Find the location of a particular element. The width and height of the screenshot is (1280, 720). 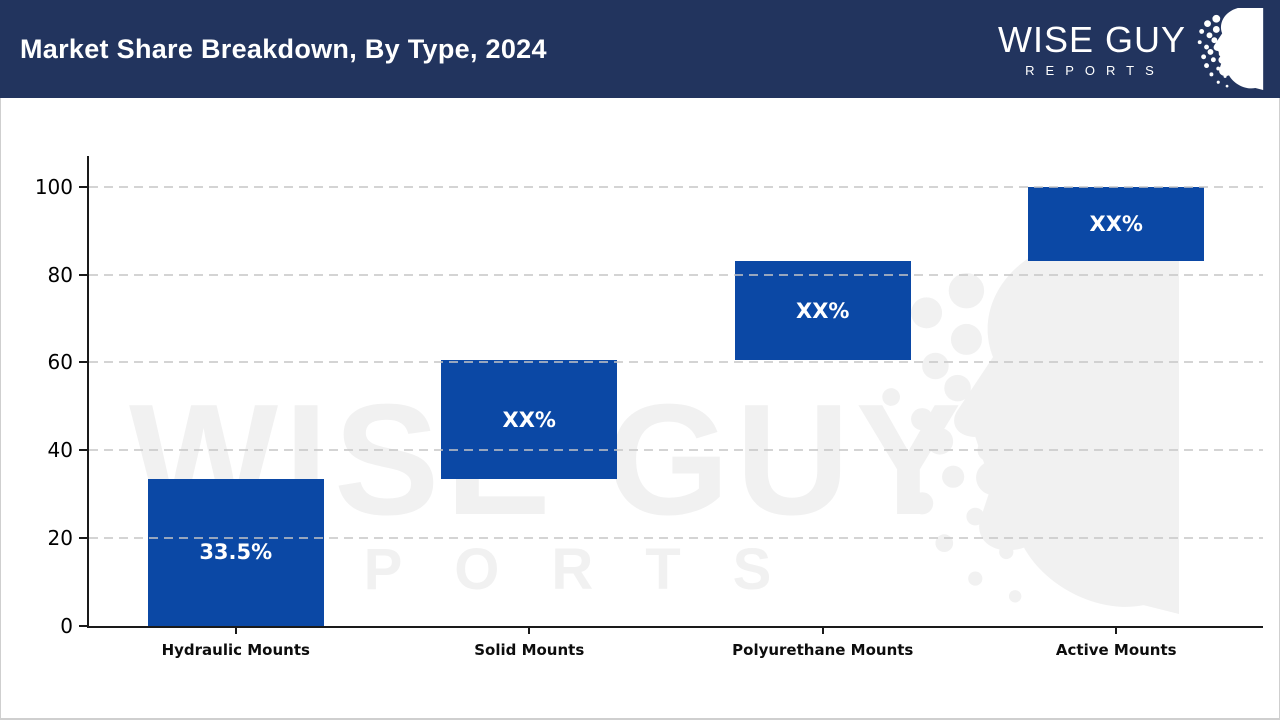

y-tick-label: 0 is located at coordinates (66, 626).